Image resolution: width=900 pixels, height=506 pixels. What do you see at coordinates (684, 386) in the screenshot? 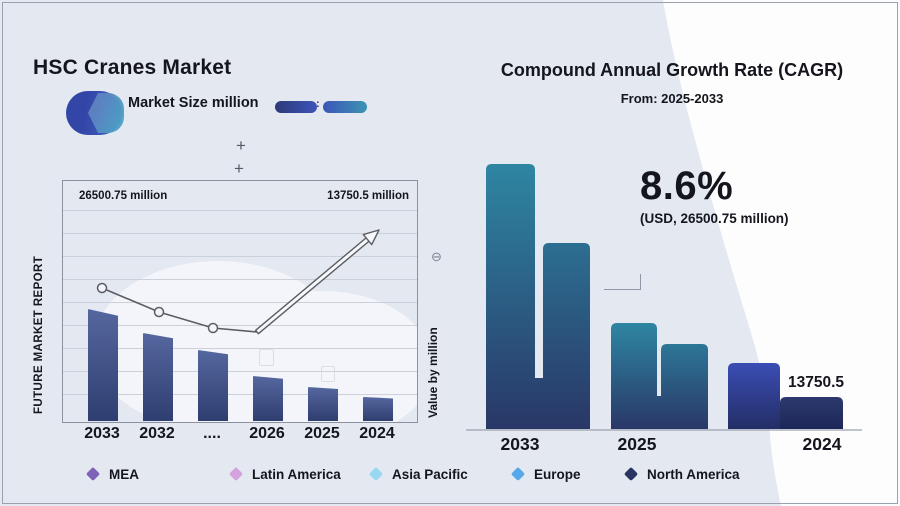
I see `right-bar-secondary-2025` at bounding box center [684, 386].